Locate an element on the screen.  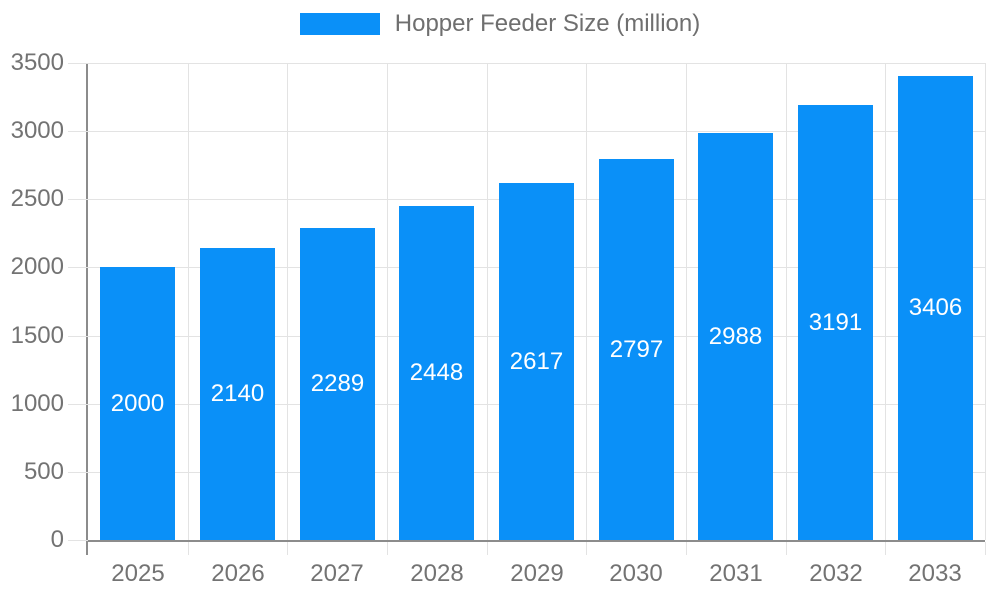
y-tick-label: 3500 is located at coordinates (37, 62).